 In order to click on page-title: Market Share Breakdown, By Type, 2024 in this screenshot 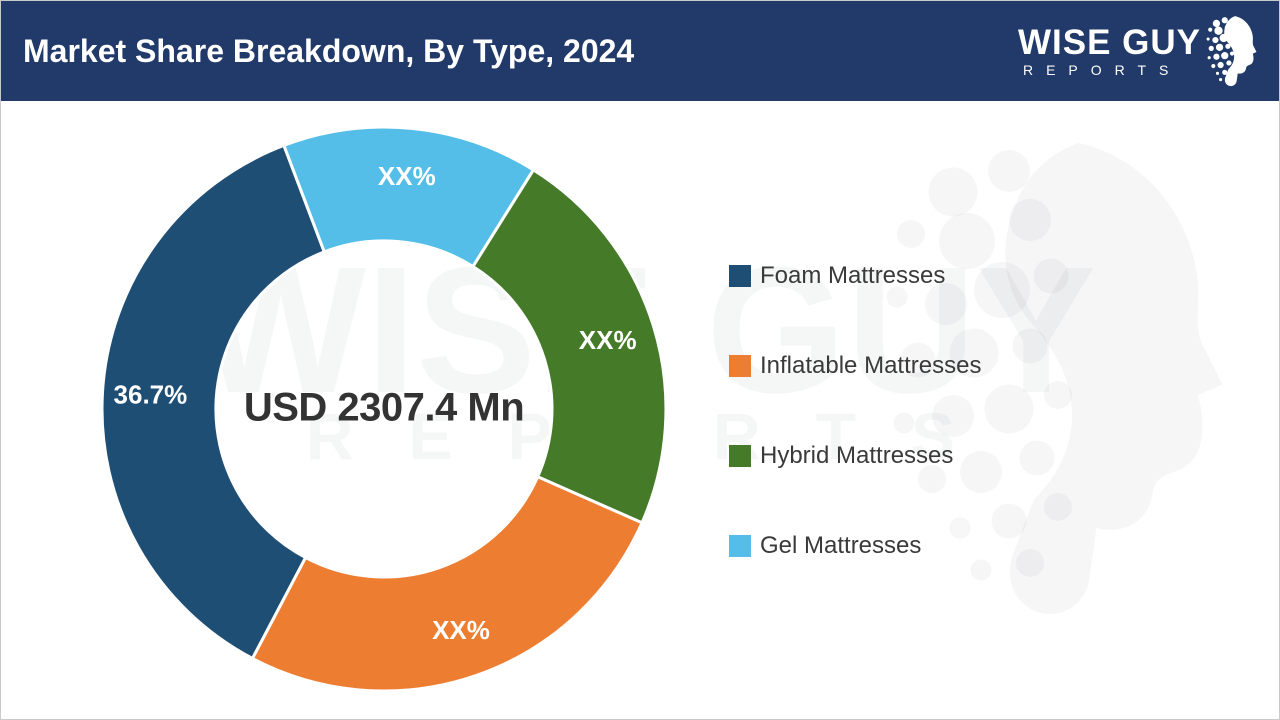, I will do `click(329, 50)`.